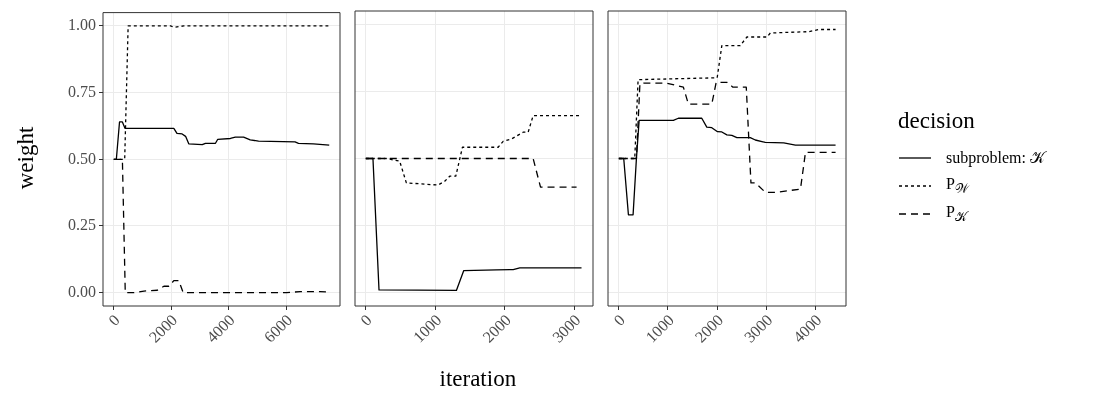 The width and height of the screenshot is (1106, 404). What do you see at coordinates (25, 158) in the screenshot?
I see `y-axis-title: weight` at bounding box center [25, 158].